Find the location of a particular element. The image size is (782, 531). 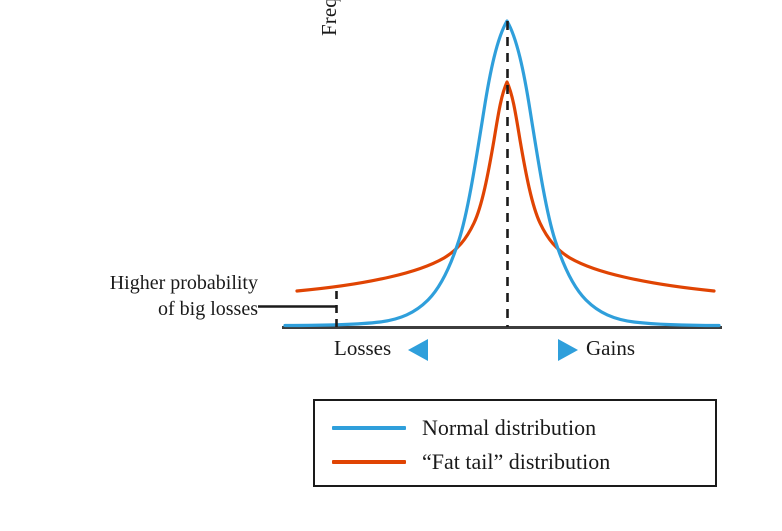

axis-label-gains: Gains is located at coordinates (610, 348).